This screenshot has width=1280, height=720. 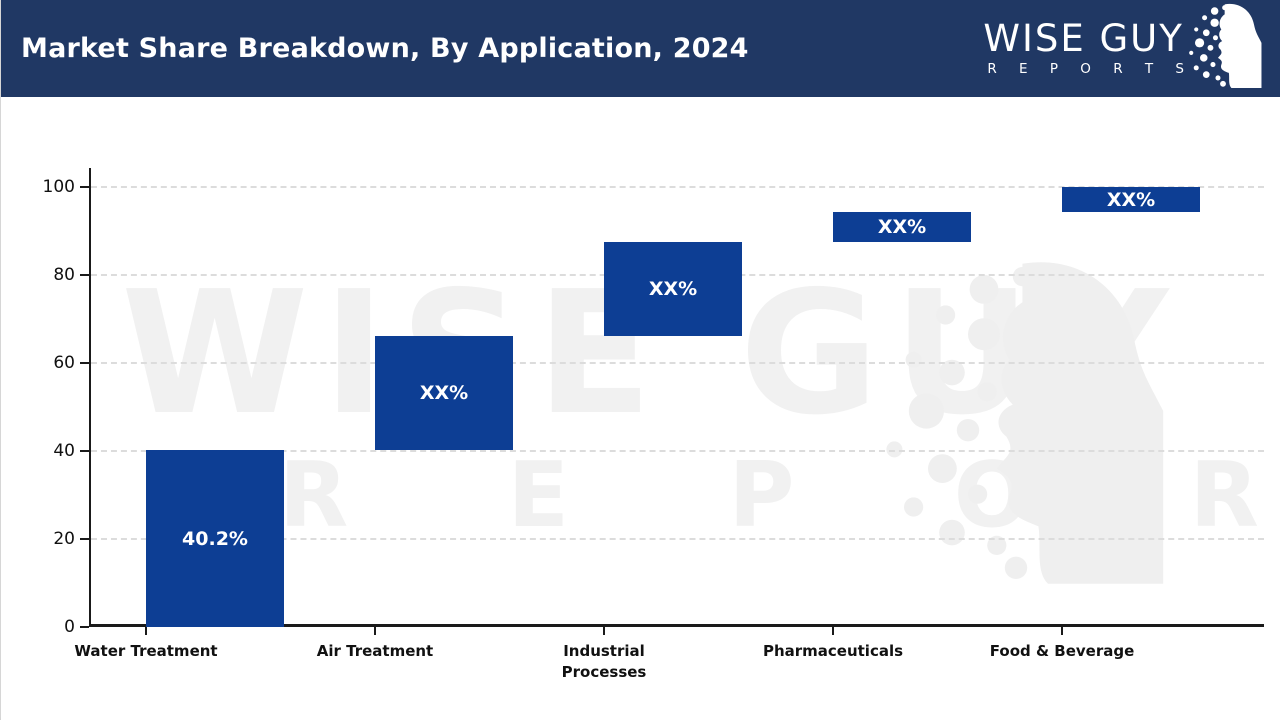 What do you see at coordinates (1083, 38) in the screenshot?
I see `logo-wiseguy-label: WISE GUY` at bounding box center [1083, 38].